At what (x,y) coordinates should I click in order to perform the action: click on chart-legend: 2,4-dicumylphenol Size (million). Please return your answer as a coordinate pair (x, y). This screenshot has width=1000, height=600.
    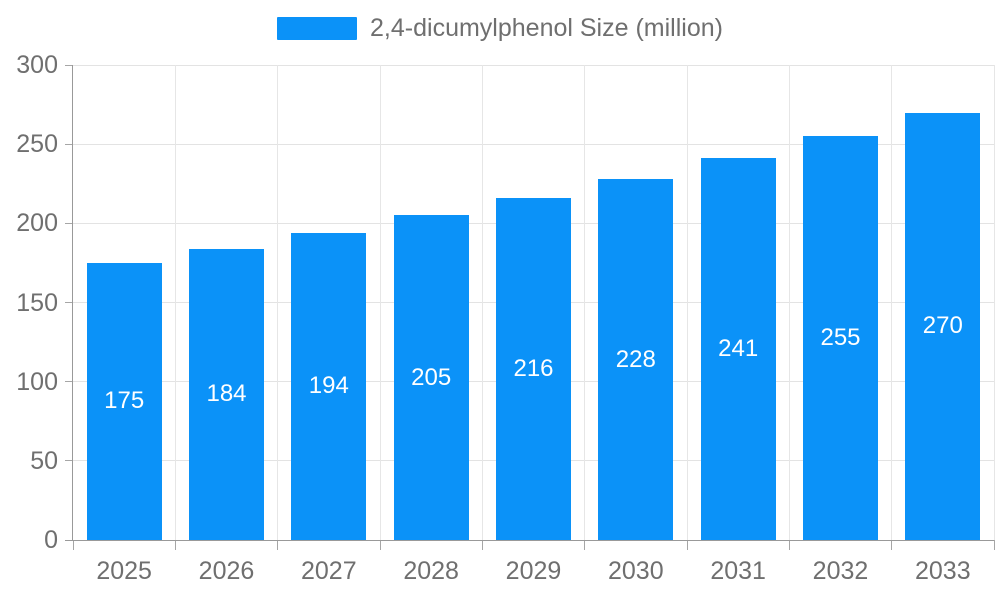
    Looking at the image, I should click on (500, 28).